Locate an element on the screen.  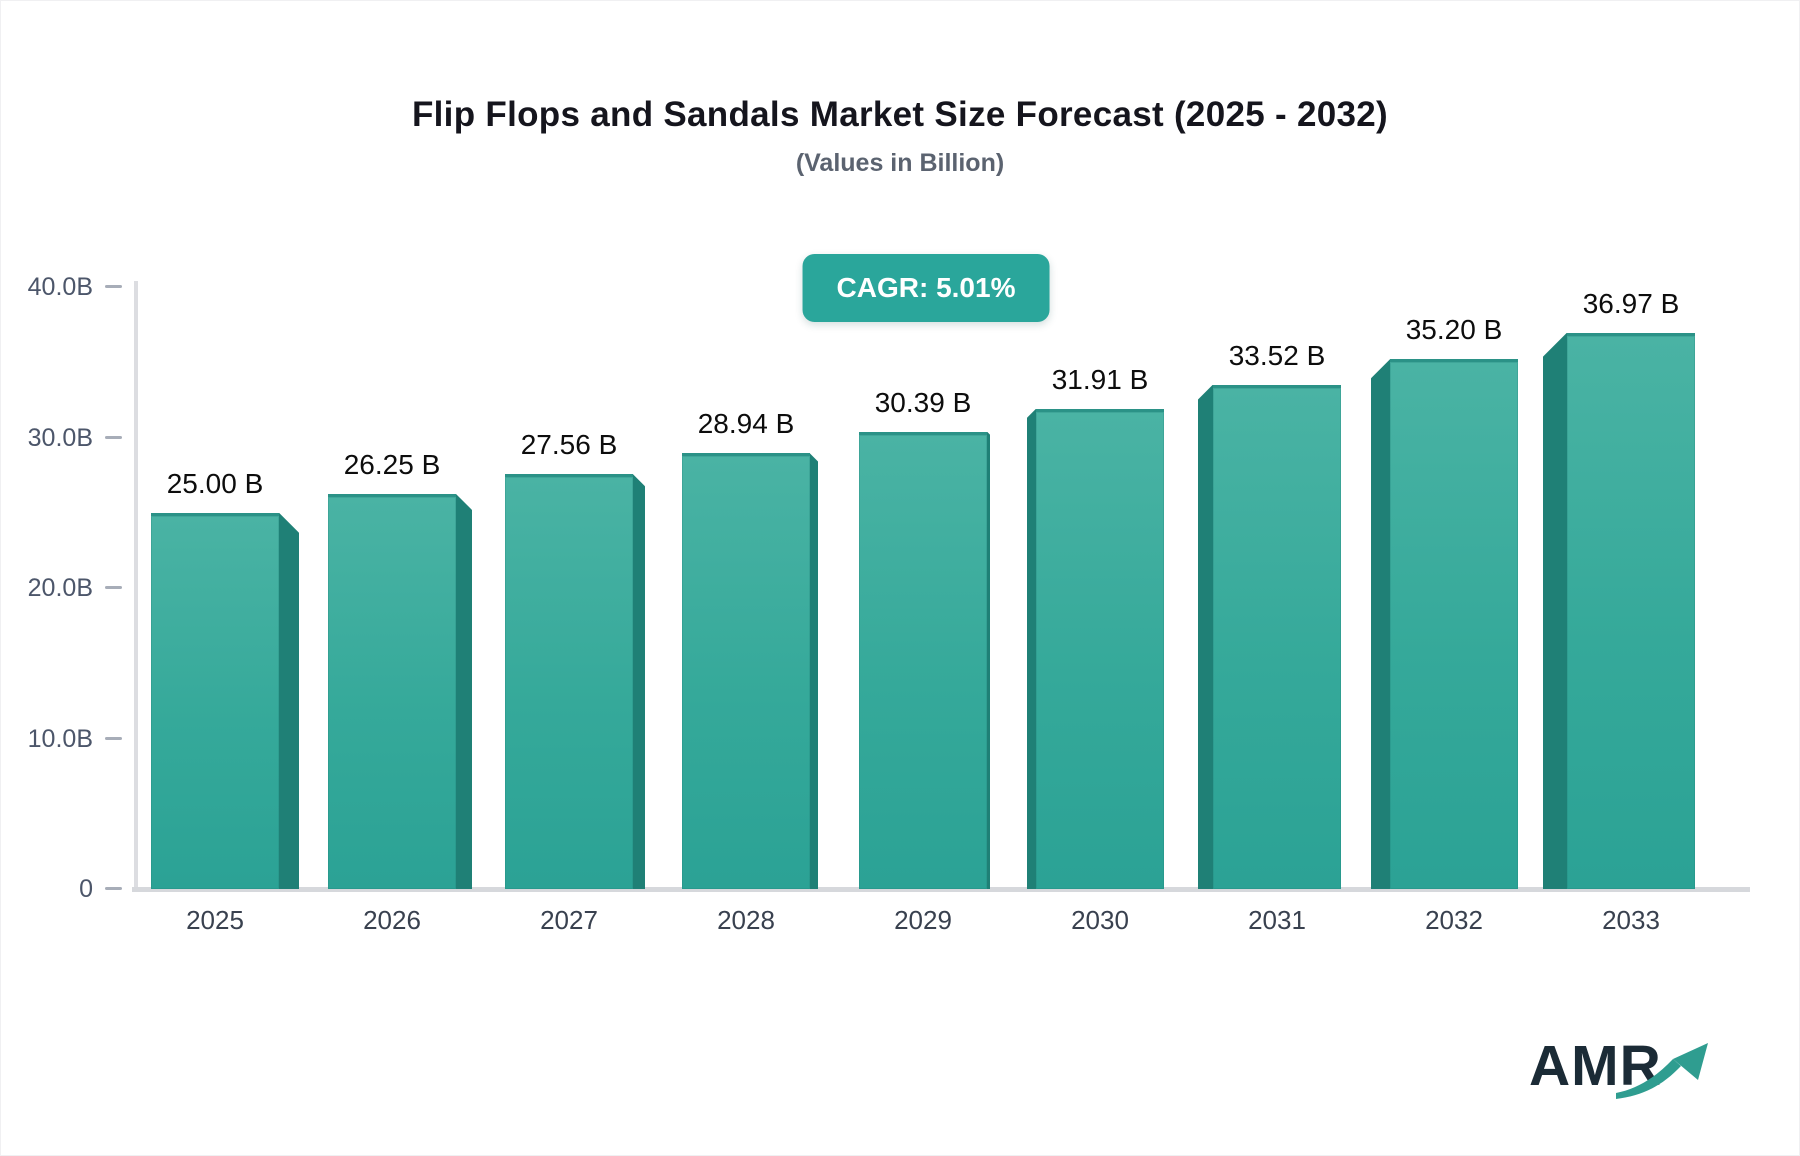
bar-2028 is located at coordinates (750, 671).